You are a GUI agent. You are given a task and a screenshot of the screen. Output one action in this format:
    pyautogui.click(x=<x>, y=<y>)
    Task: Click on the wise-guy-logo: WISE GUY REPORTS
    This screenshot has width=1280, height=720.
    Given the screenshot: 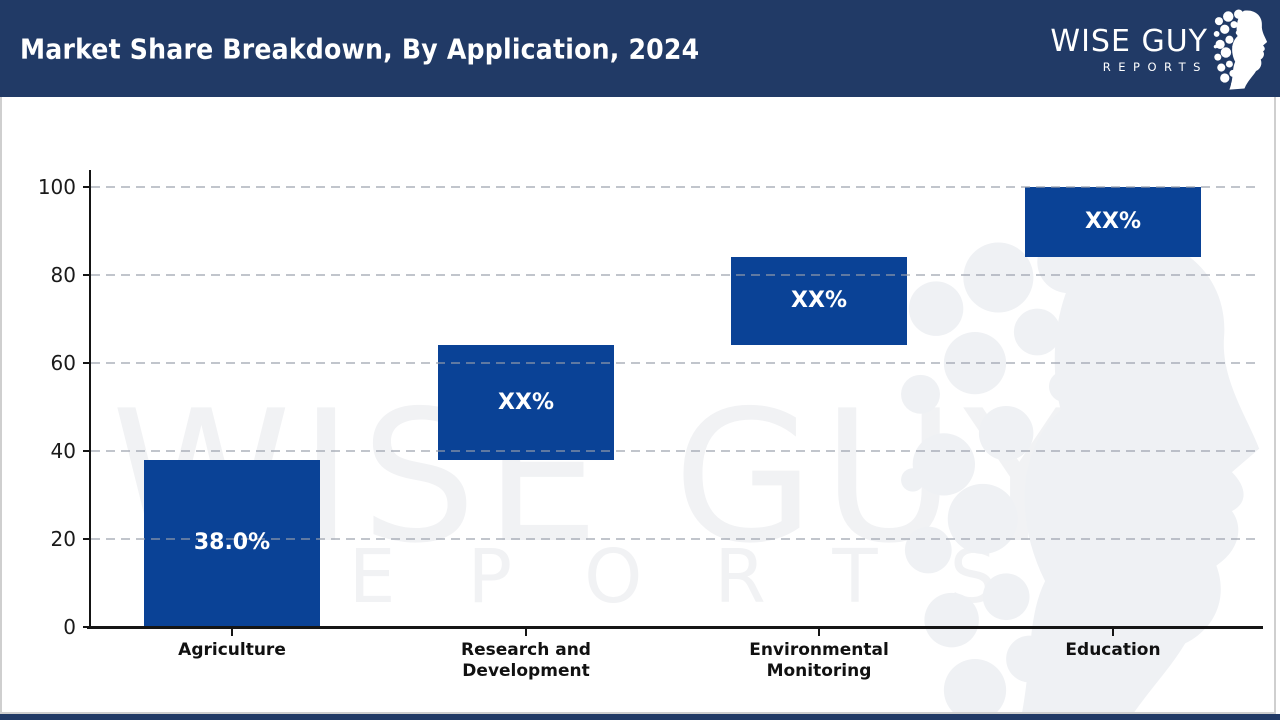 What is the action you would take?
    pyautogui.click(x=1160, y=49)
    